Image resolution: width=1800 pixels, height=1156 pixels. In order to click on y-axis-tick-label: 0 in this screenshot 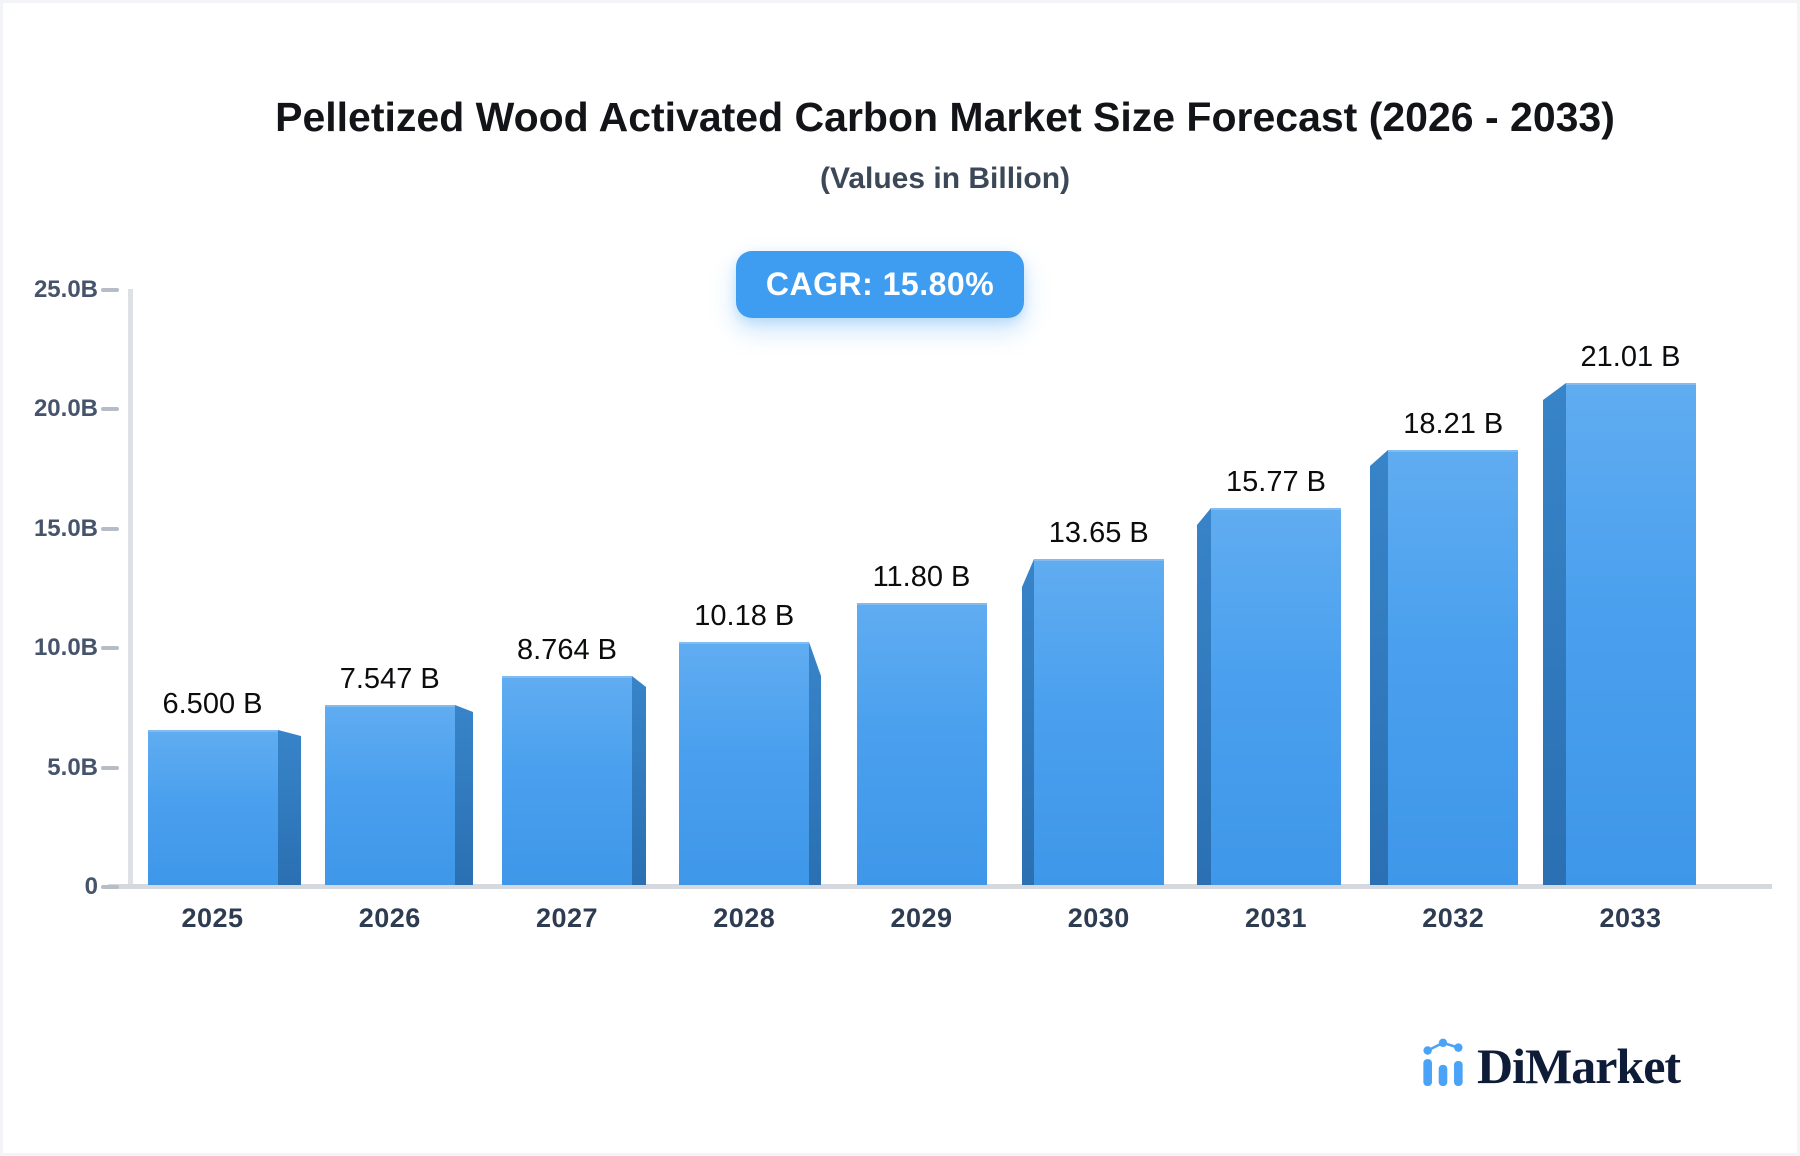, I will do `click(91, 886)`.